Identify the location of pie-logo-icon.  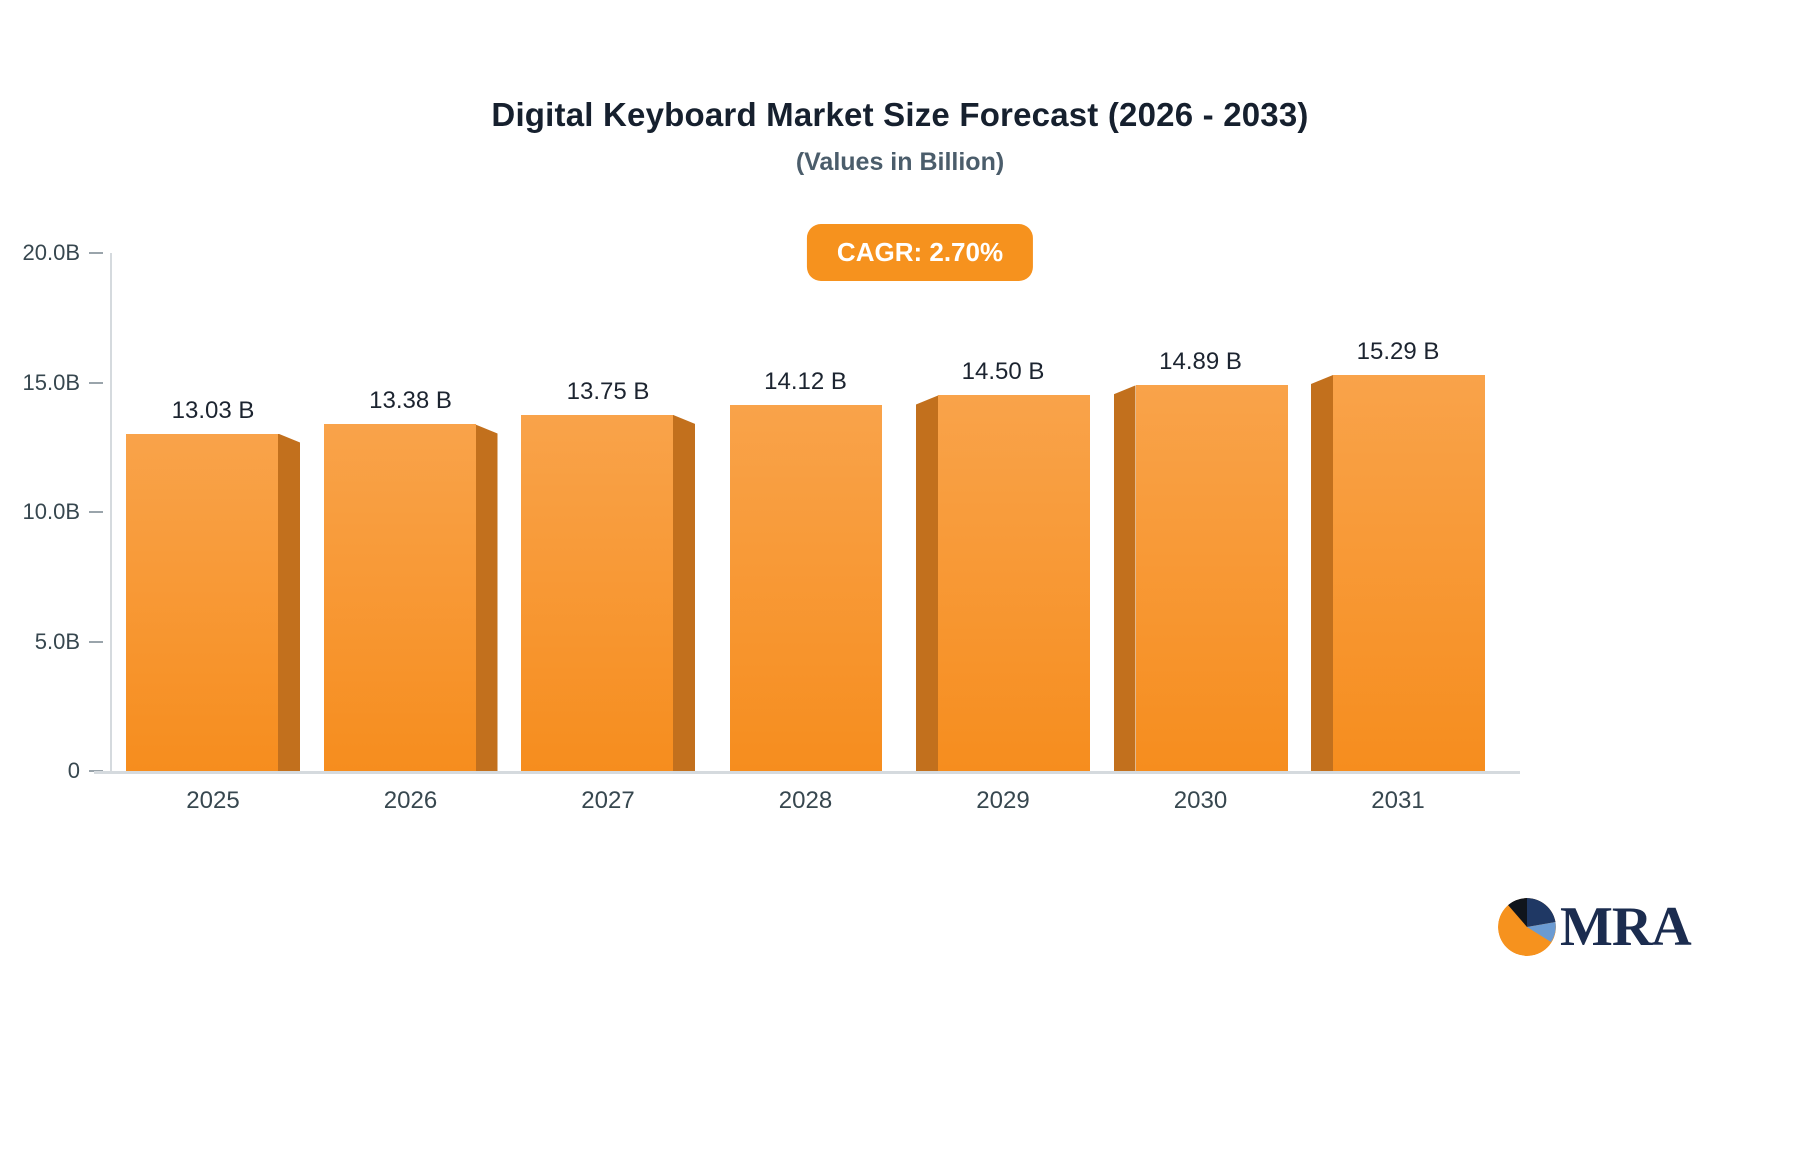
(1527, 927).